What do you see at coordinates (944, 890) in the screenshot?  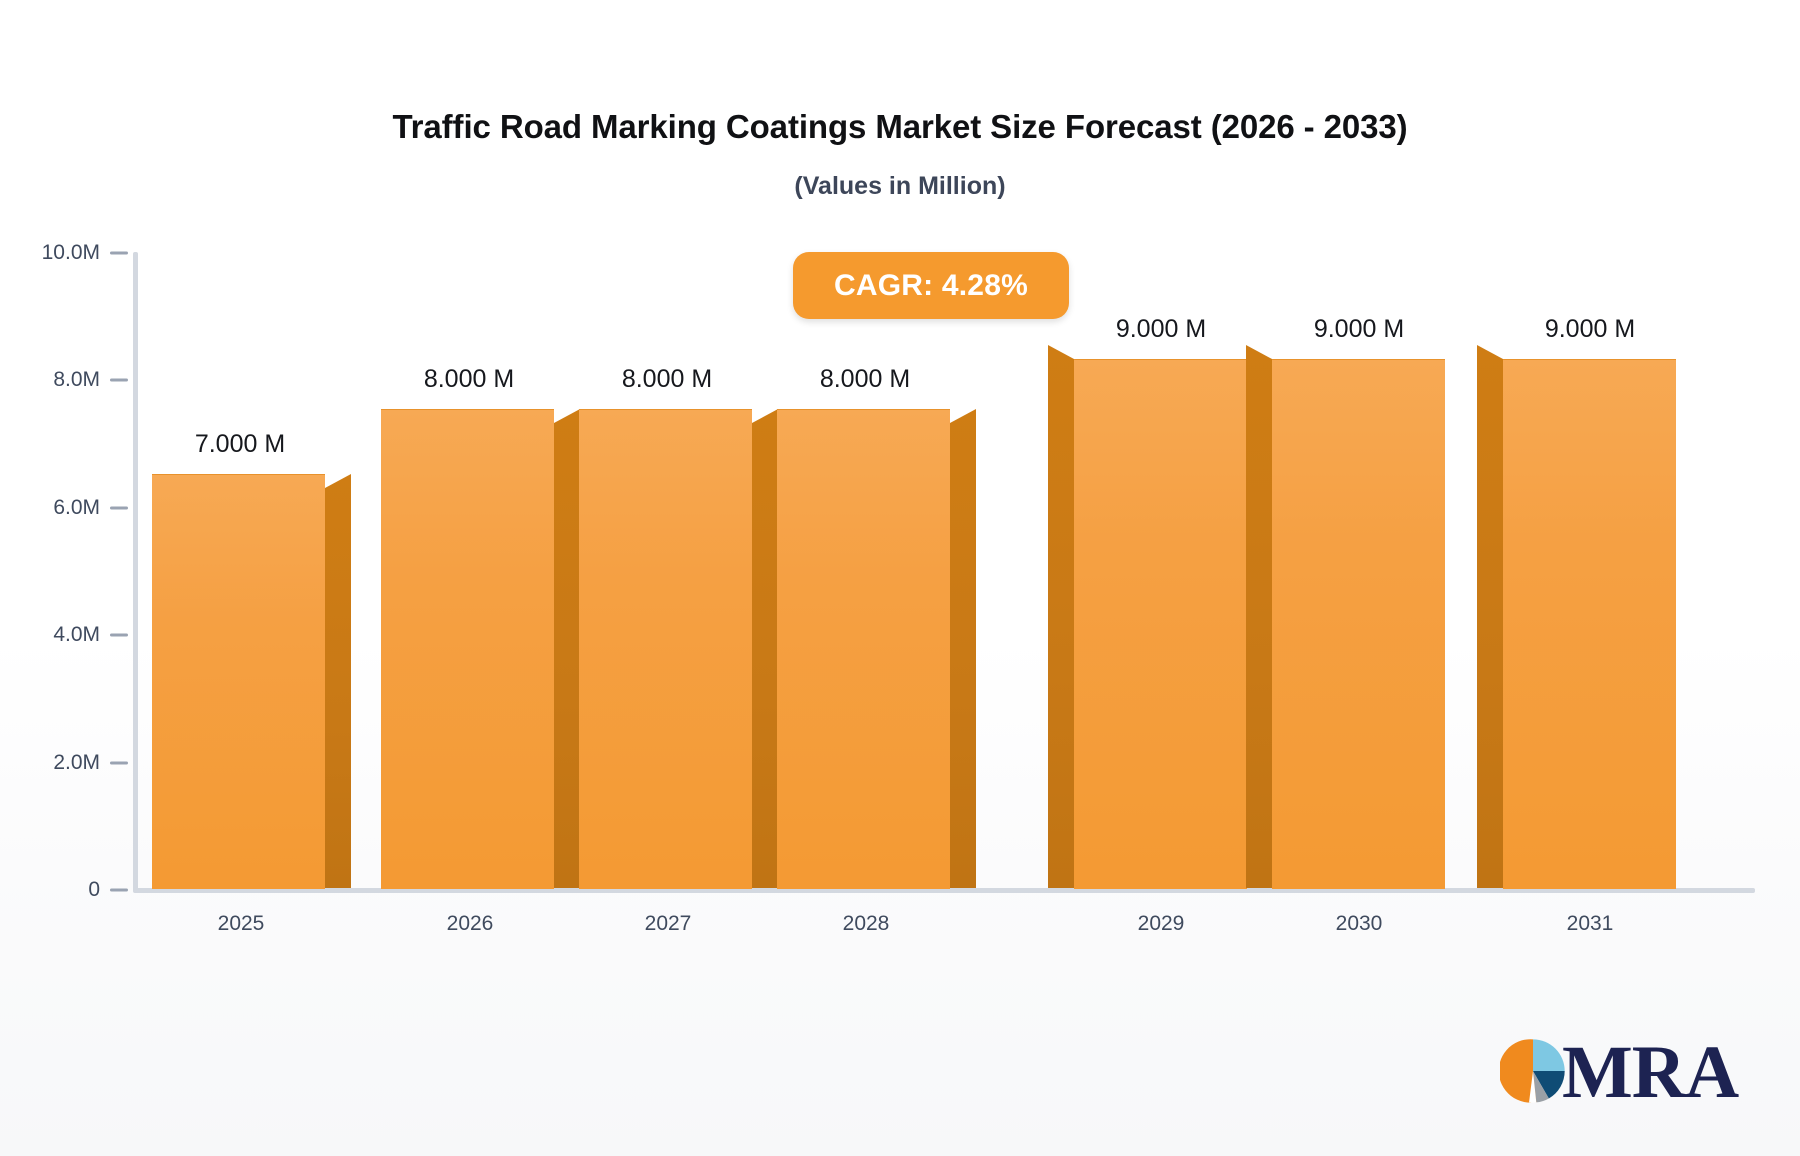 I see `x-axis-line` at bounding box center [944, 890].